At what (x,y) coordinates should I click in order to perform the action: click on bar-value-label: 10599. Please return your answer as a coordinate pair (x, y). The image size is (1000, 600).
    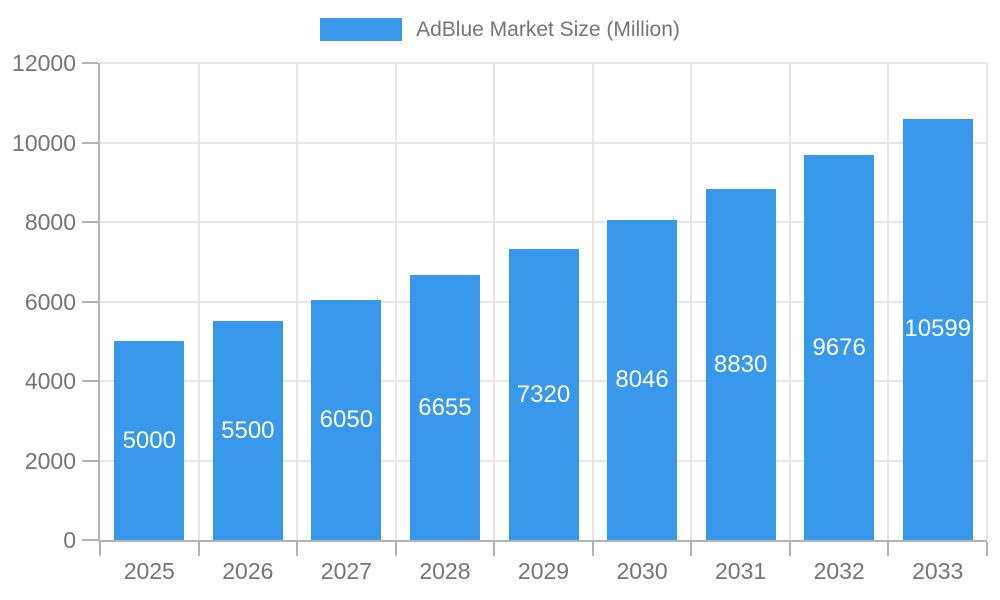
    Looking at the image, I should click on (938, 329).